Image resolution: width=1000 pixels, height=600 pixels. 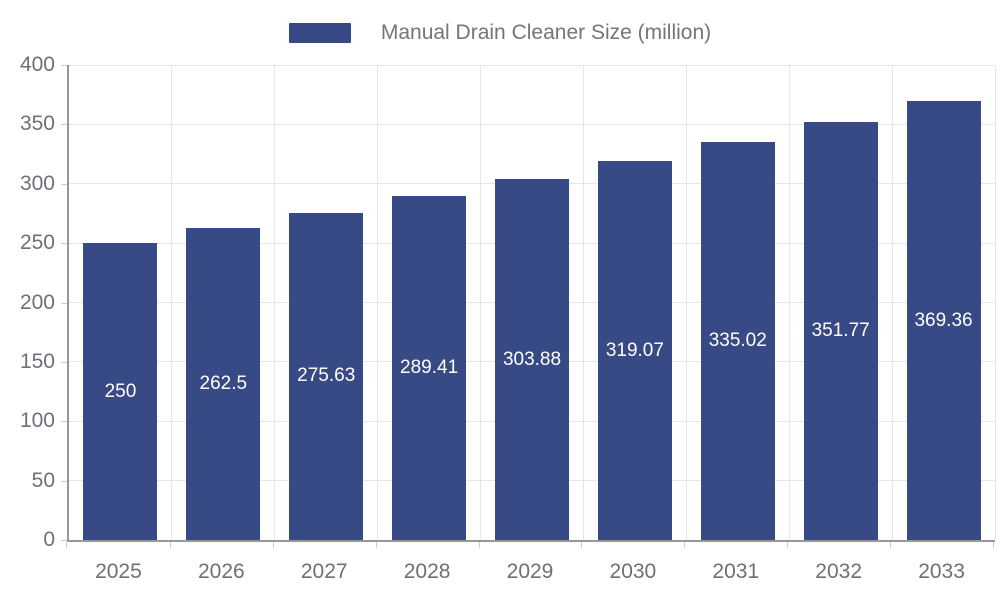 I want to click on bar-value-label: 289.41, so click(x=429, y=368).